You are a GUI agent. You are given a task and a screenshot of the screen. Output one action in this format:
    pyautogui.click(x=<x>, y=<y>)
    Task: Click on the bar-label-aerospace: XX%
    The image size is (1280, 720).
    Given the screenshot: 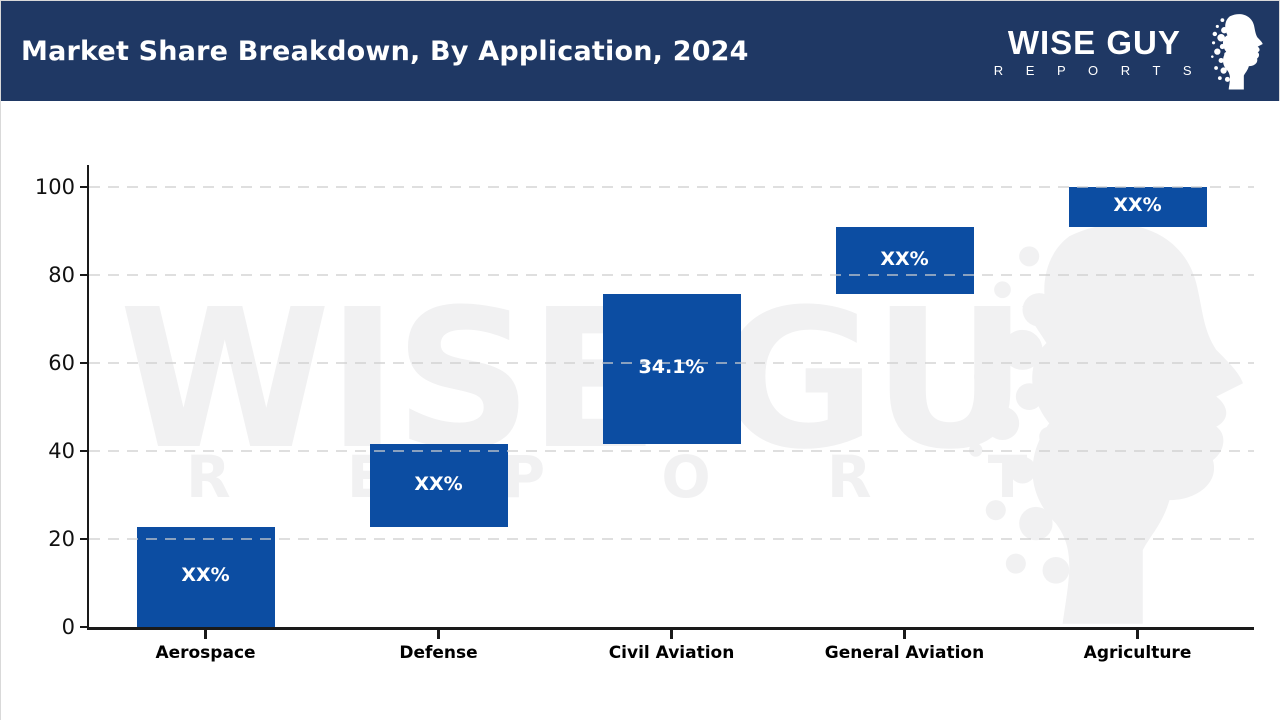 What is the action you would take?
    pyautogui.click(x=205, y=575)
    